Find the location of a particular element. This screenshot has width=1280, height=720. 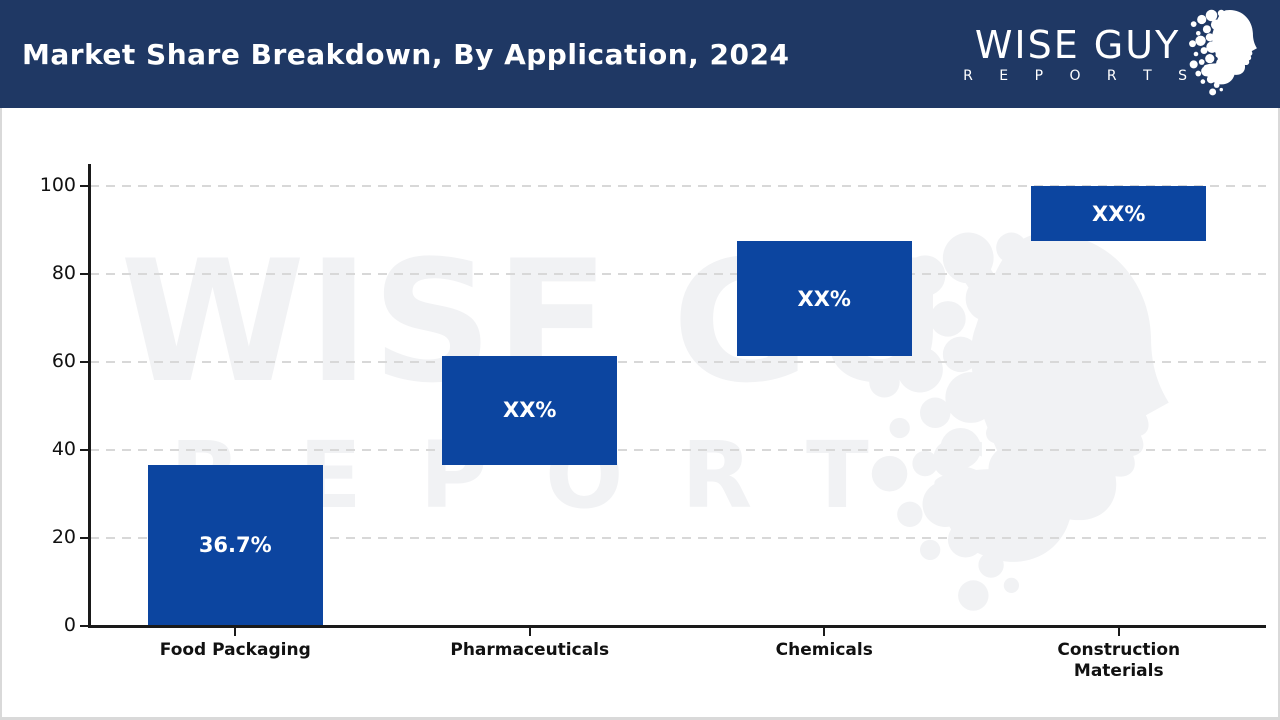

logo-wordmark: WISE GUY is located at coordinates (1077, 44).